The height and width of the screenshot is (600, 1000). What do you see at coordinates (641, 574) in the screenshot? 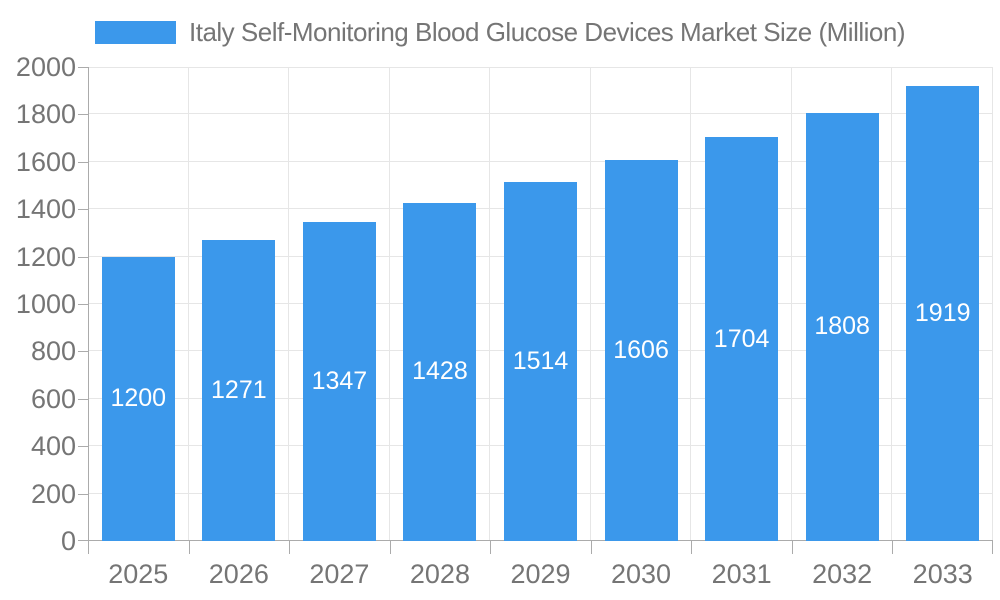
I see `x-tick-label: 2030` at bounding box center [641, 574].